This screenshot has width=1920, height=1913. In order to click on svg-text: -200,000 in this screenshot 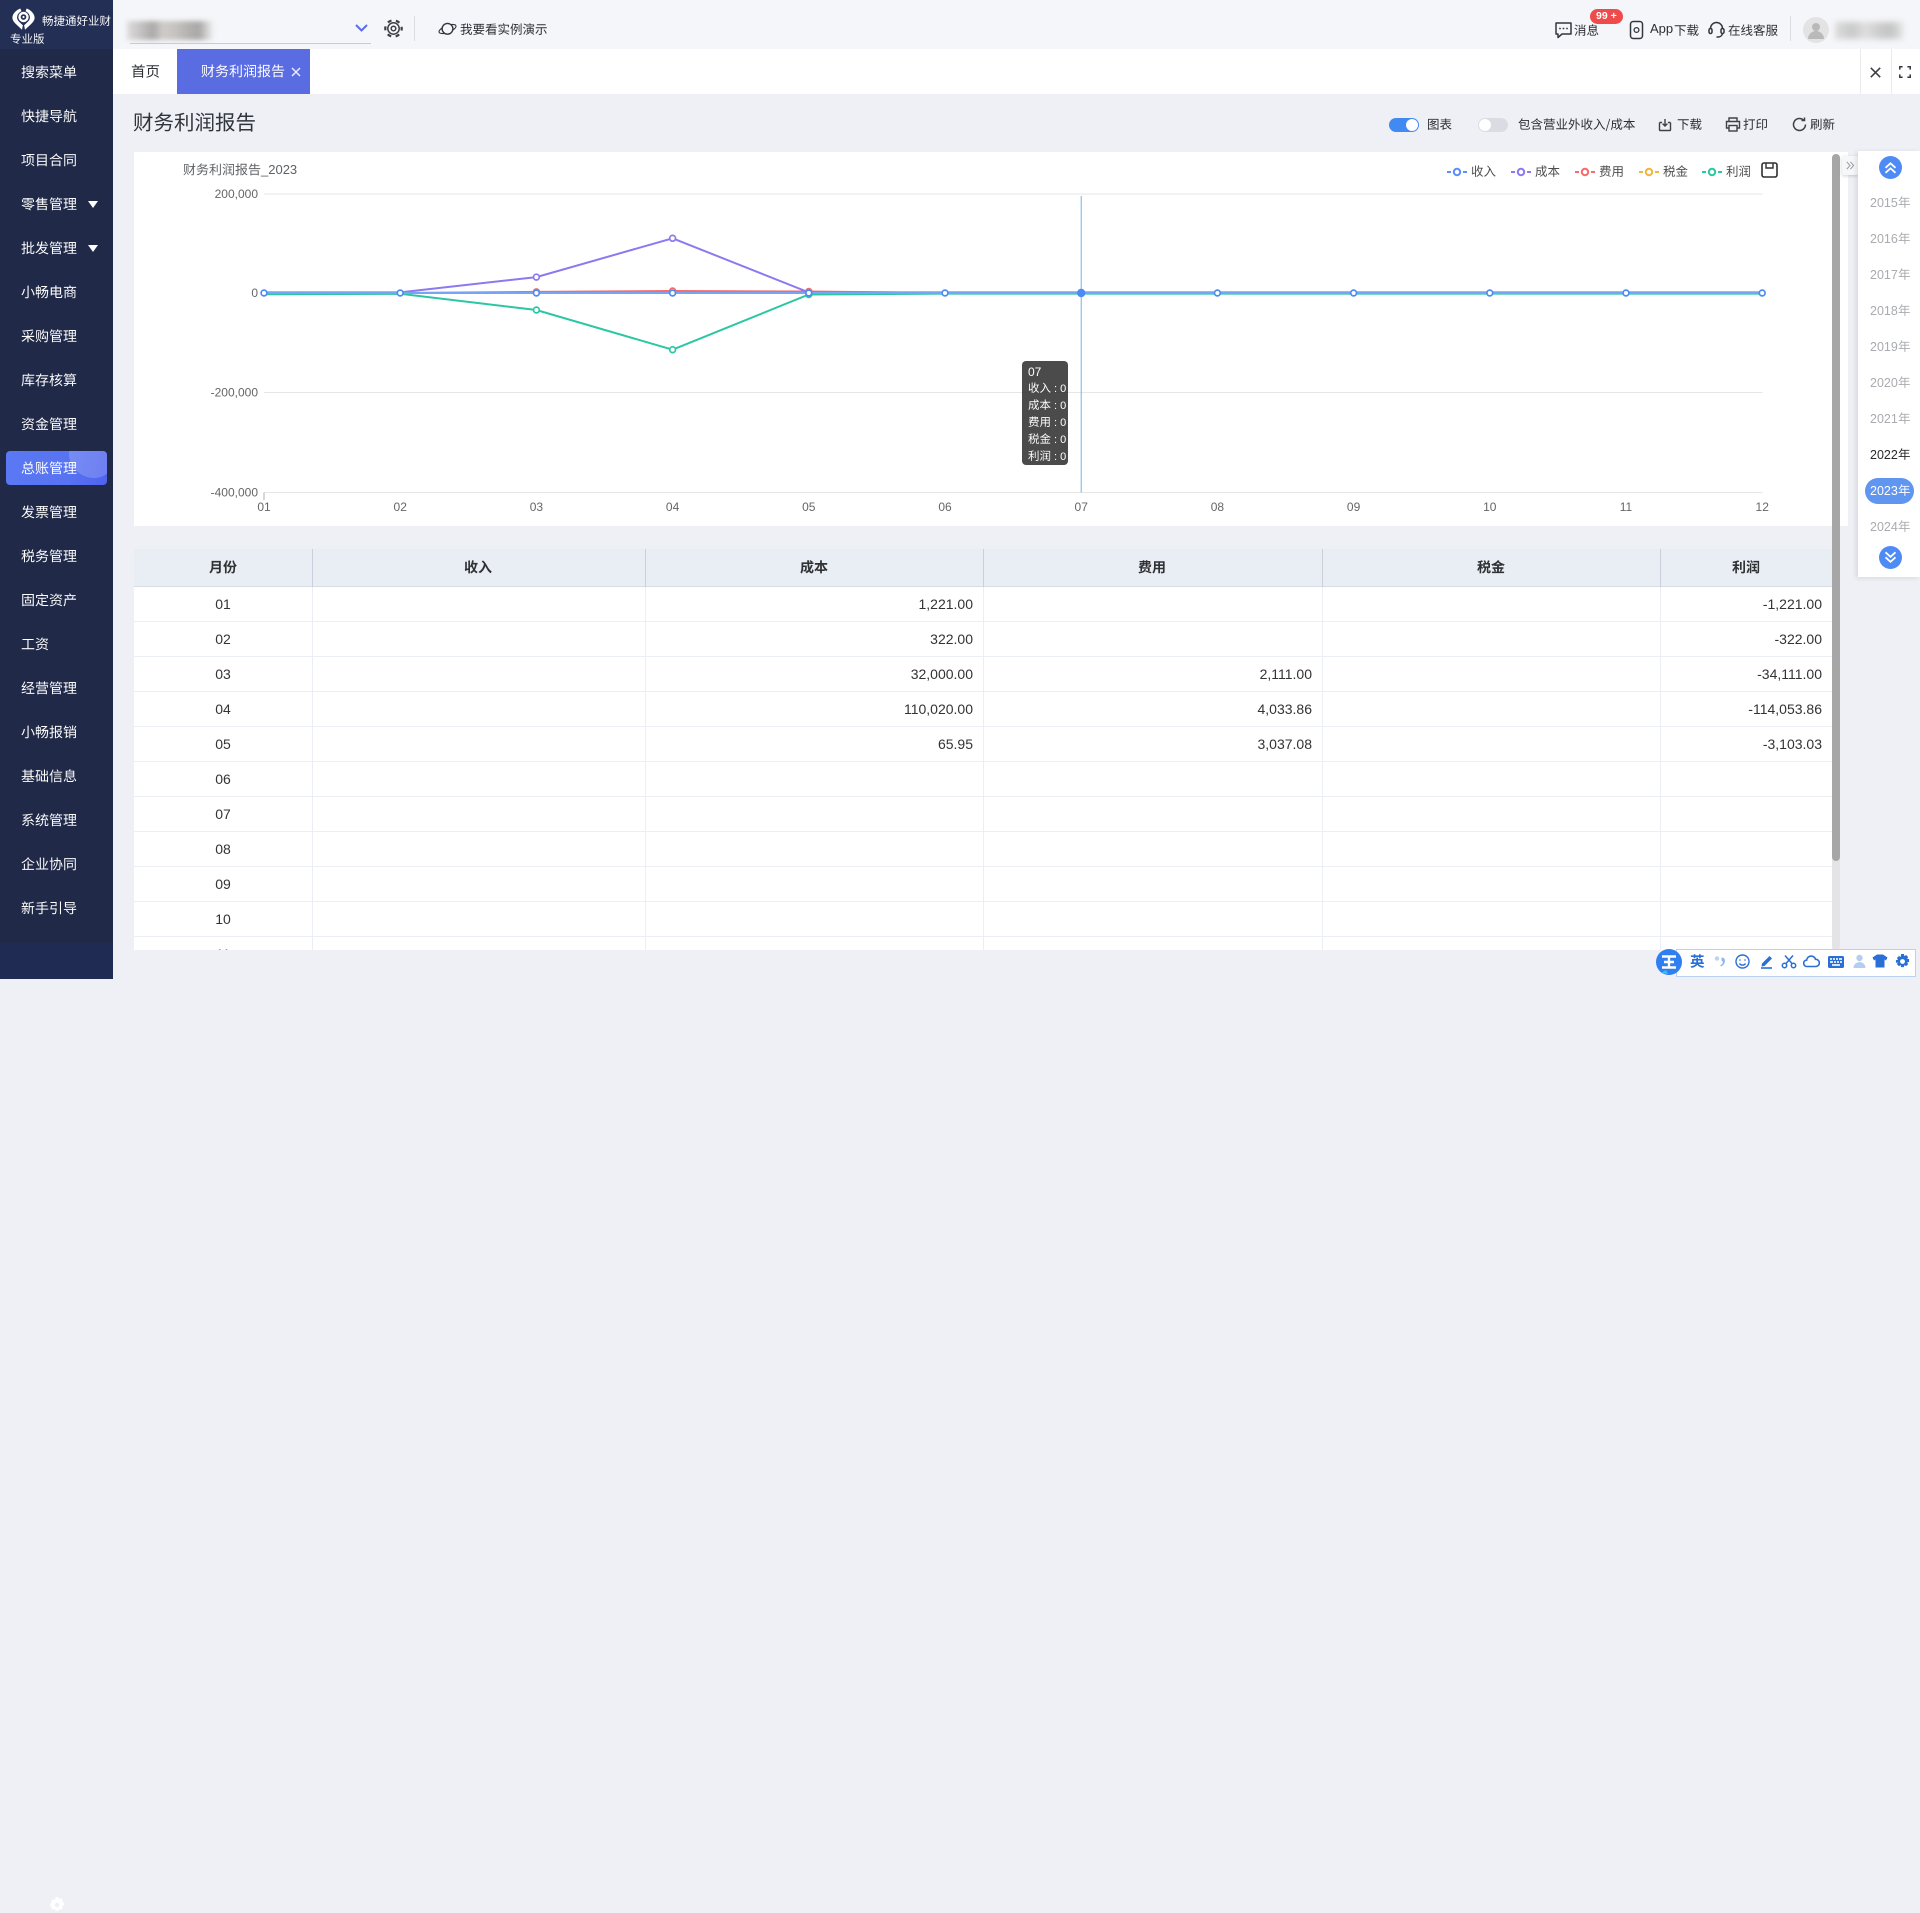, I will do `click(235, 393)`.